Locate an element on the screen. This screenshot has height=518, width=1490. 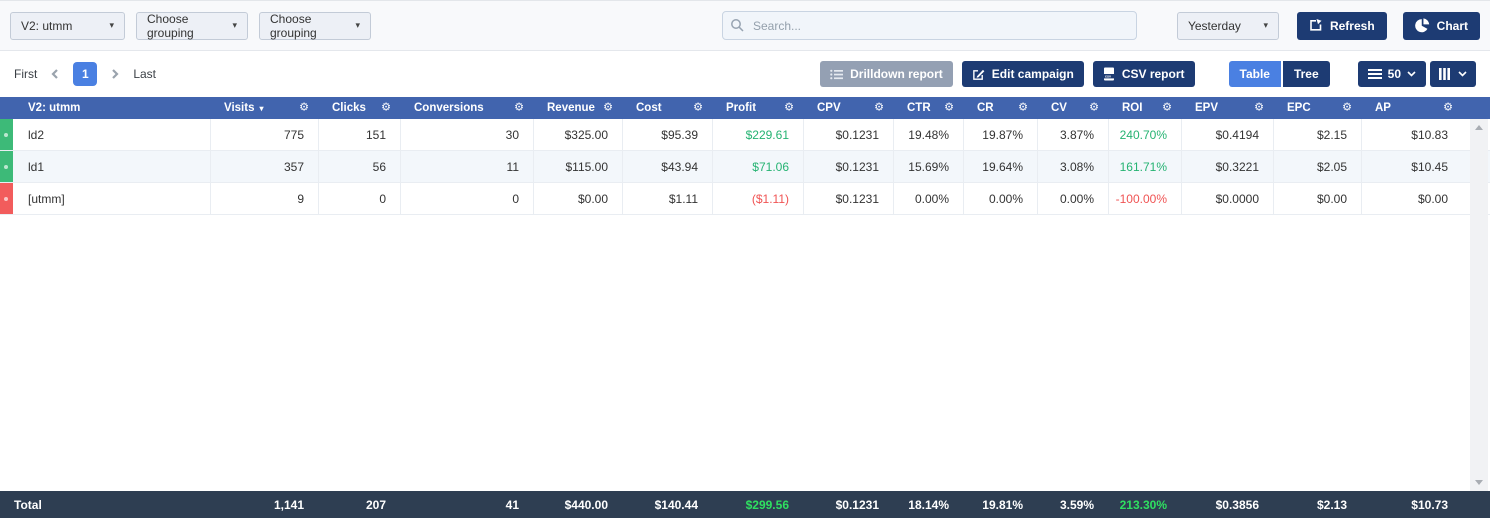
column-header-cpv: CPV ⚙ is located at coordinates (848, 108).